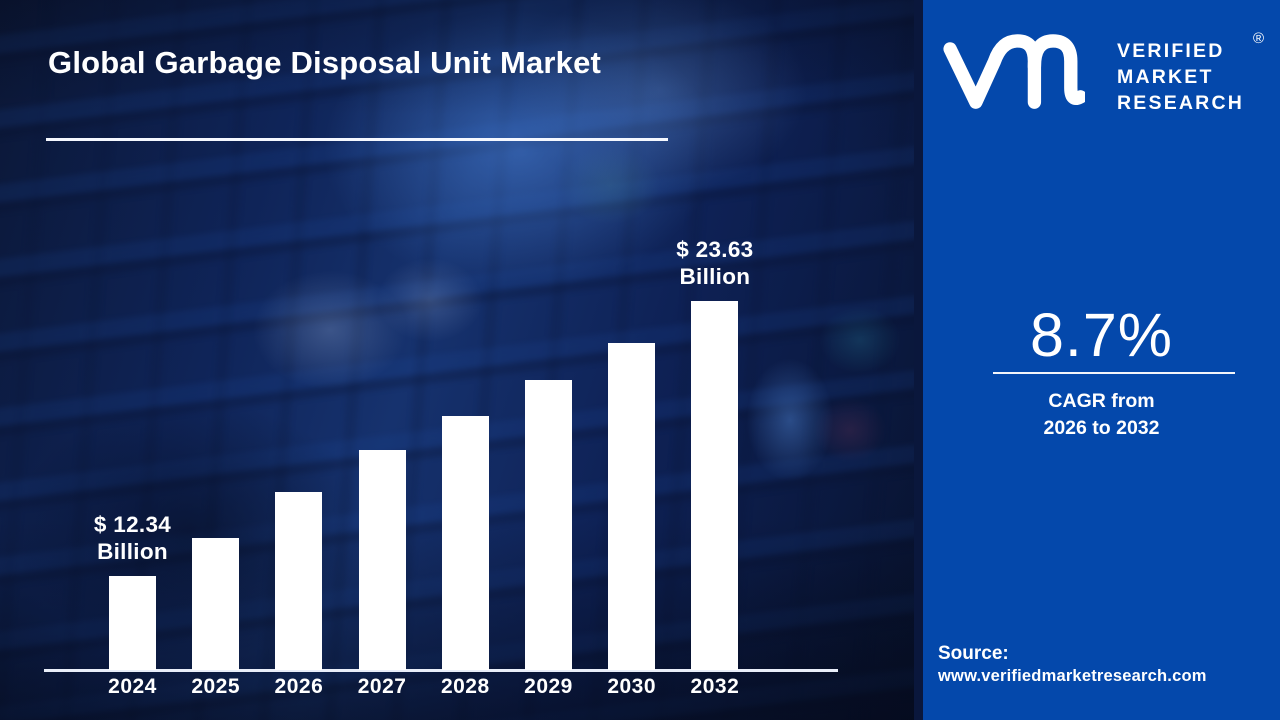 The height and width of the screenshot is (720, 1280). What do you see at coordinates (1101, 414) in the screenshot?
I see `cagr-label: CAGR from 2026 to 2032` at bounding box center [1101, 414].